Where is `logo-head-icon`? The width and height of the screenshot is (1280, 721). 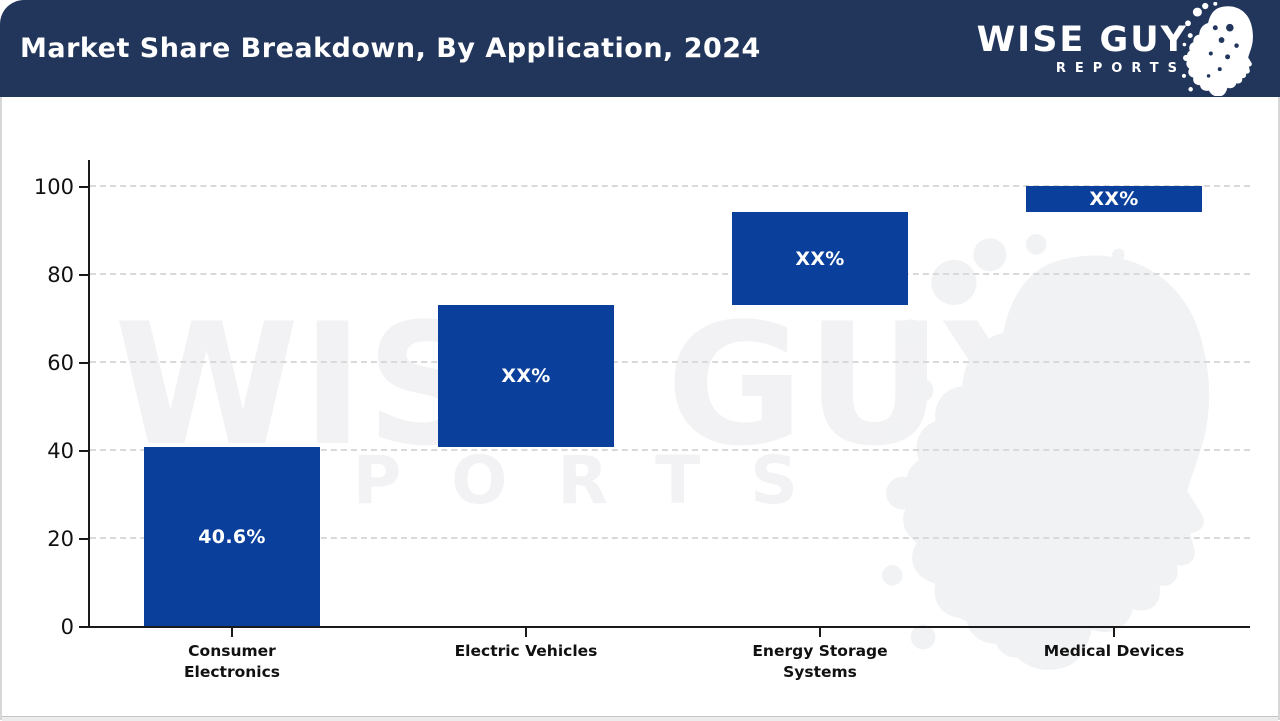 logo-head-icon is located at coordinates (1217, 48).